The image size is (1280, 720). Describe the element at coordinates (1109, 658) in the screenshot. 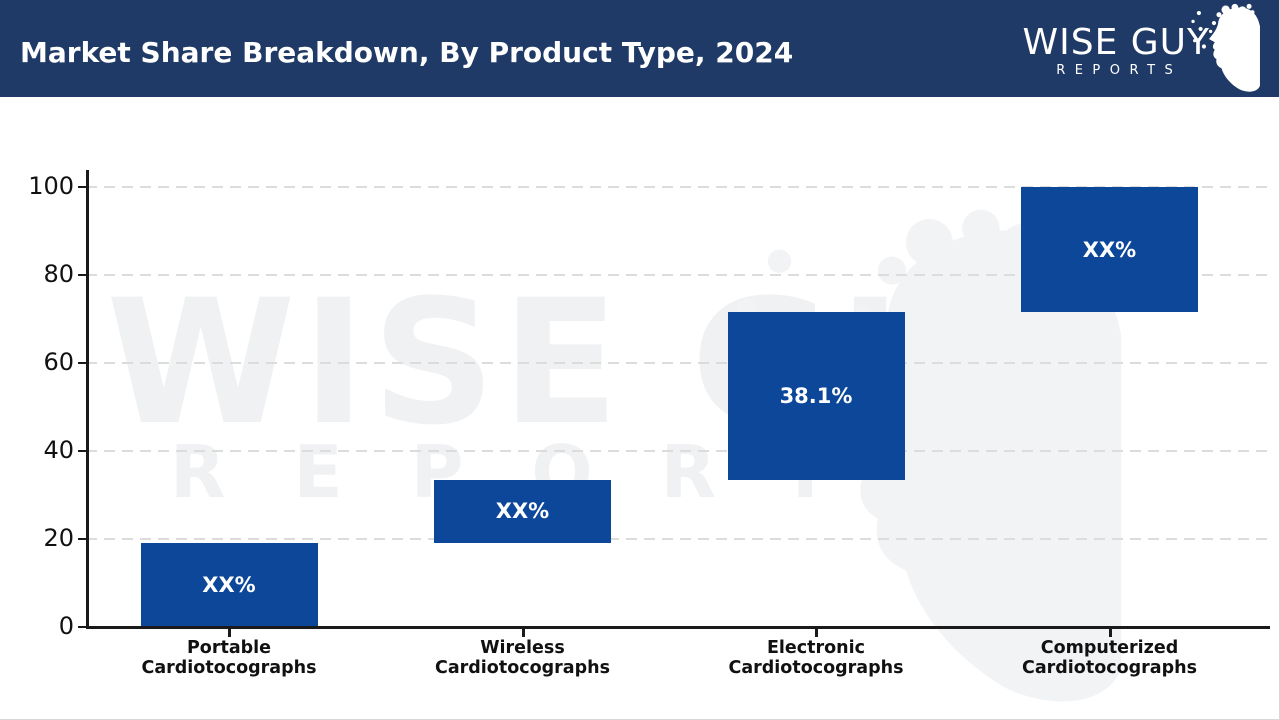

I see `x-category-label: Computerized Cardiotocographs` at that location.